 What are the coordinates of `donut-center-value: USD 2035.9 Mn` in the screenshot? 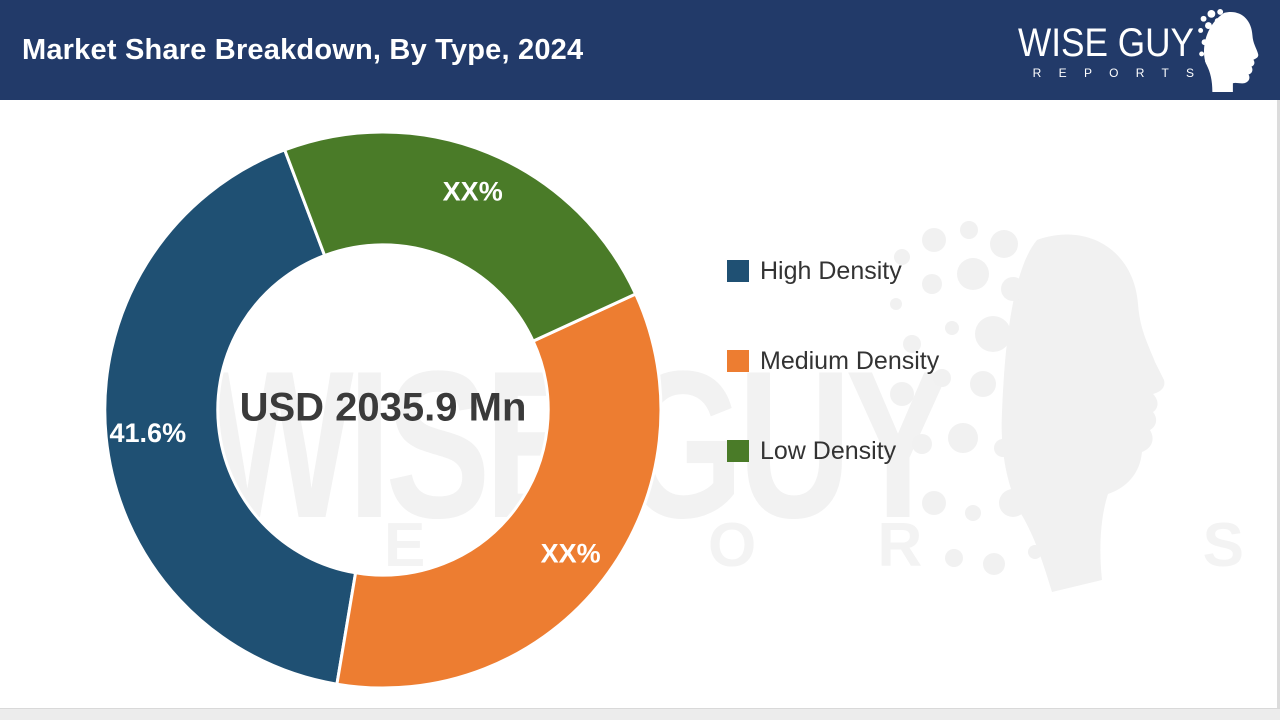 It's located at (383, 407).